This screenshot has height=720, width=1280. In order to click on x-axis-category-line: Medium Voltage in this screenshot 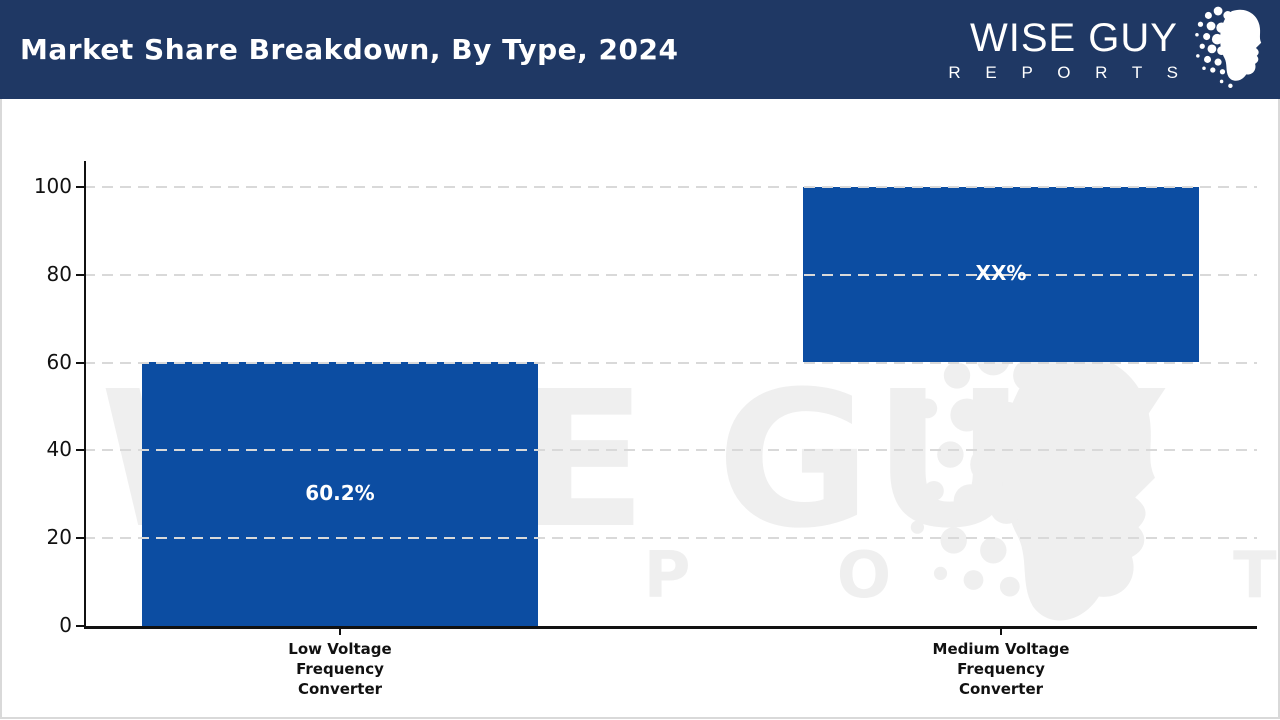, I will do `click(1001, 649)`.